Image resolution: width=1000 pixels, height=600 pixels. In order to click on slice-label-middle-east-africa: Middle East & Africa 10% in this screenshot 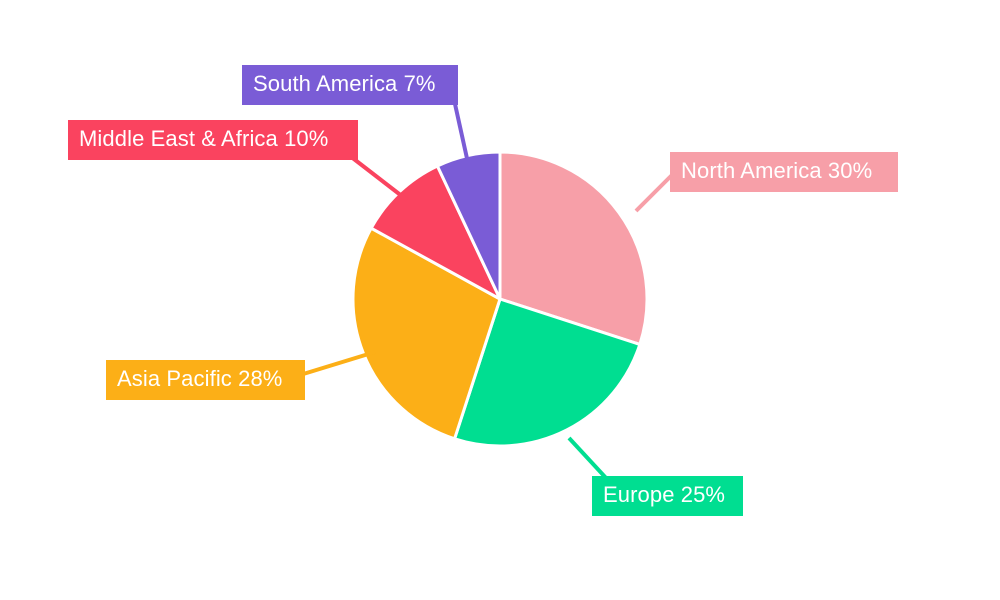, I will do `click(213, 140)`.